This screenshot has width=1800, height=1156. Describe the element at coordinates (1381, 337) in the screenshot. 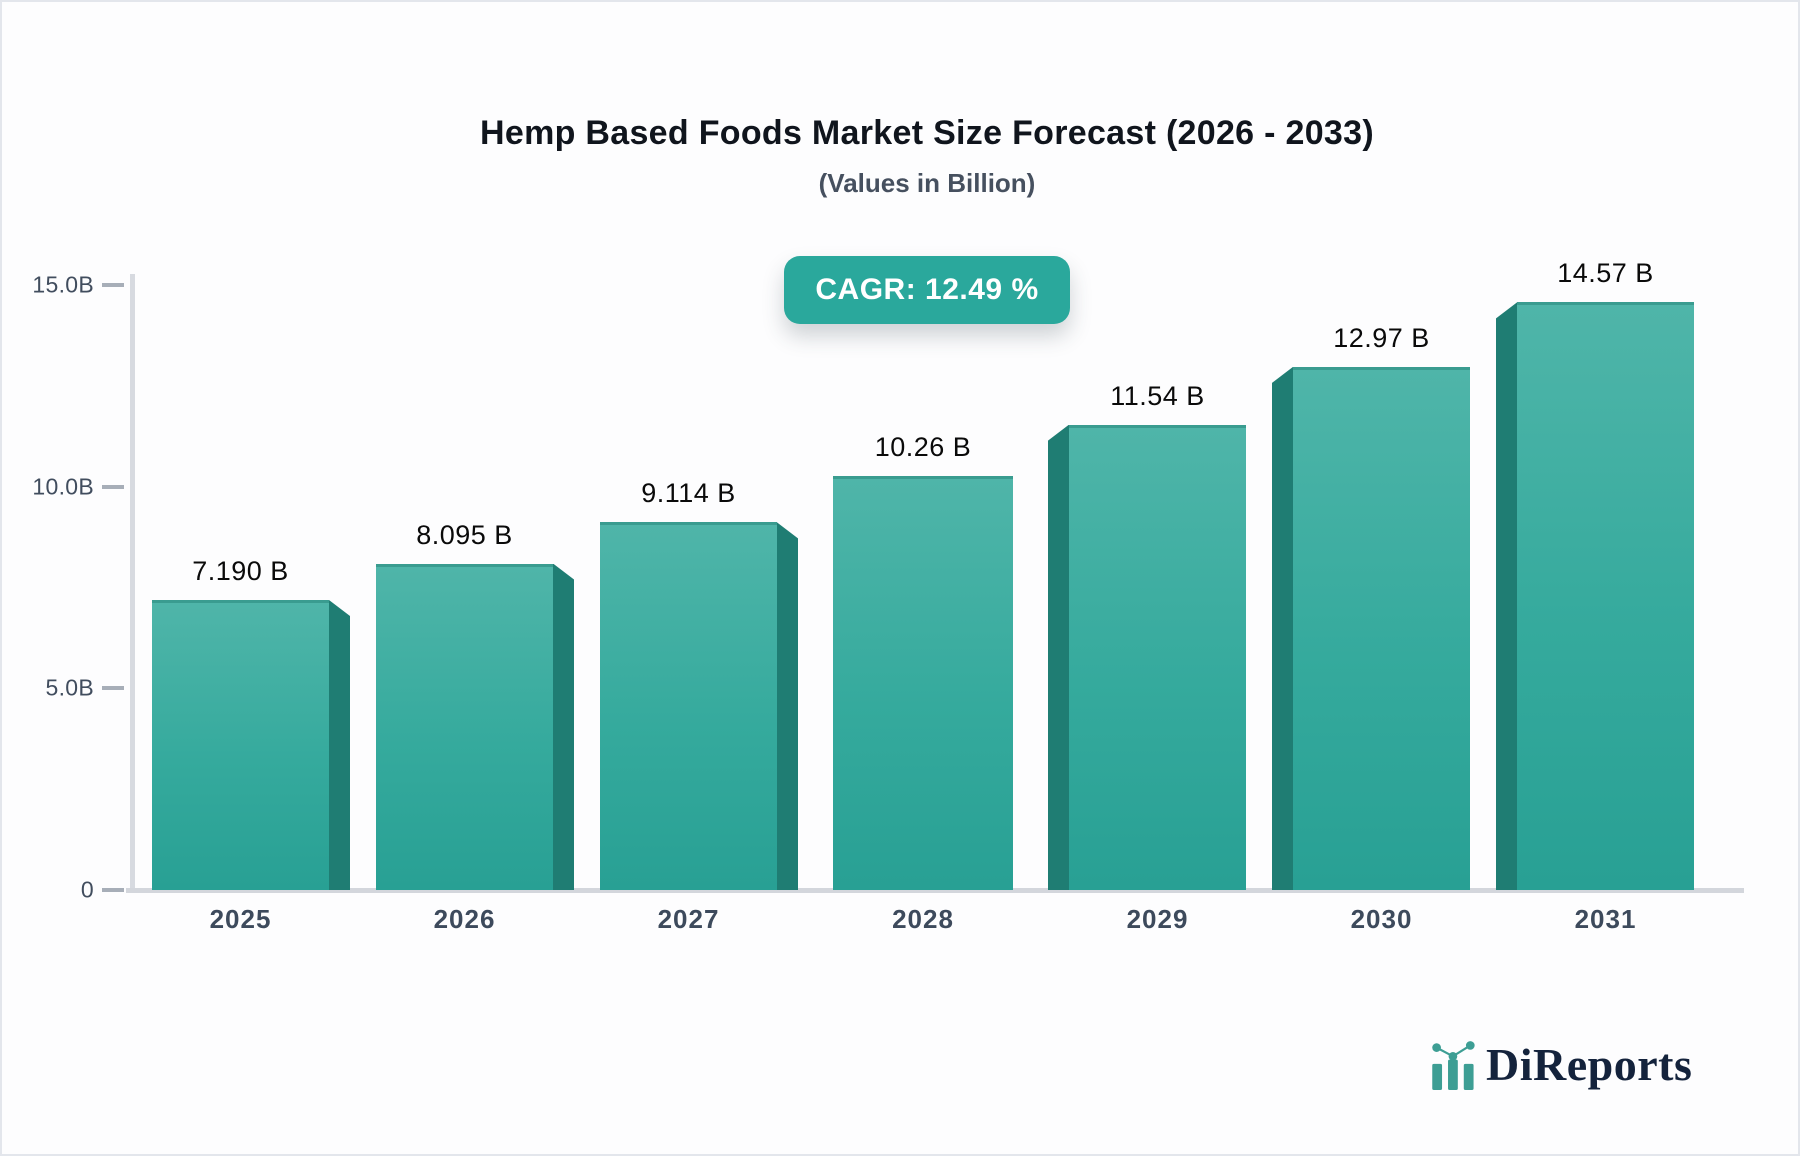

I see `bar-value-label: 12.97 B` at that location.